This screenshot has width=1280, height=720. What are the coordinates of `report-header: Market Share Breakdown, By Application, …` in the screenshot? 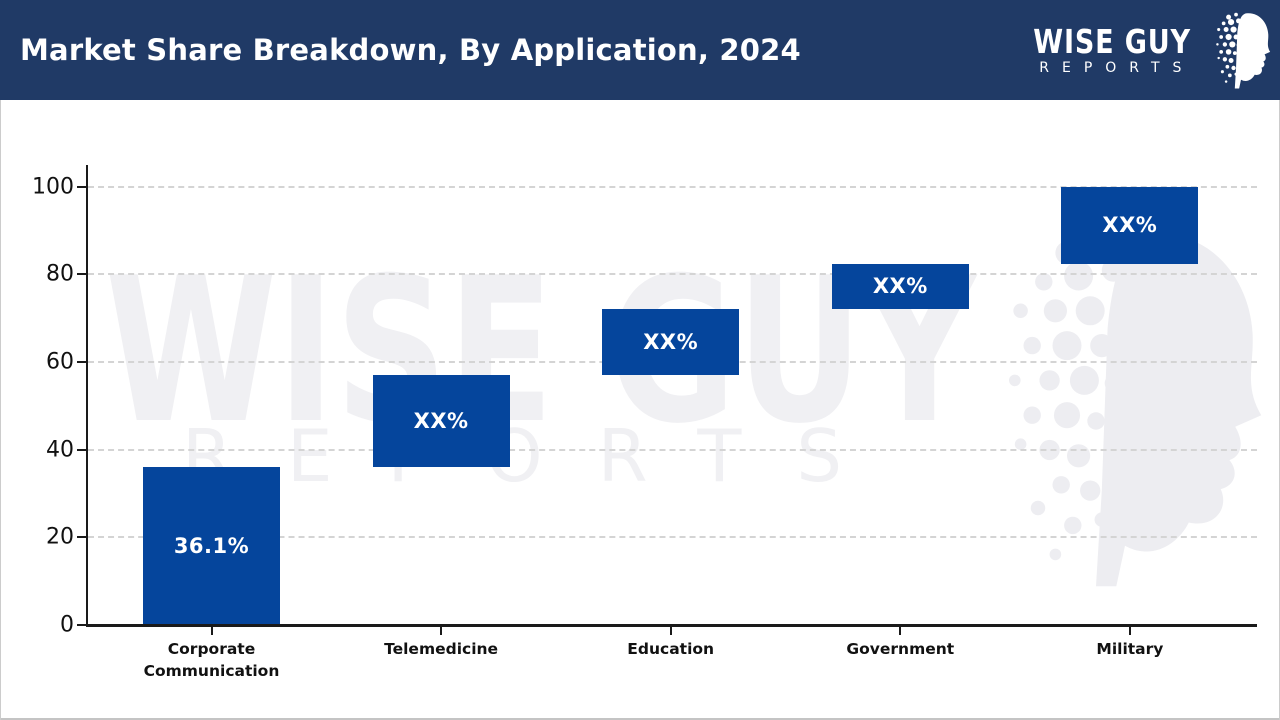 It's located at (640, 50).